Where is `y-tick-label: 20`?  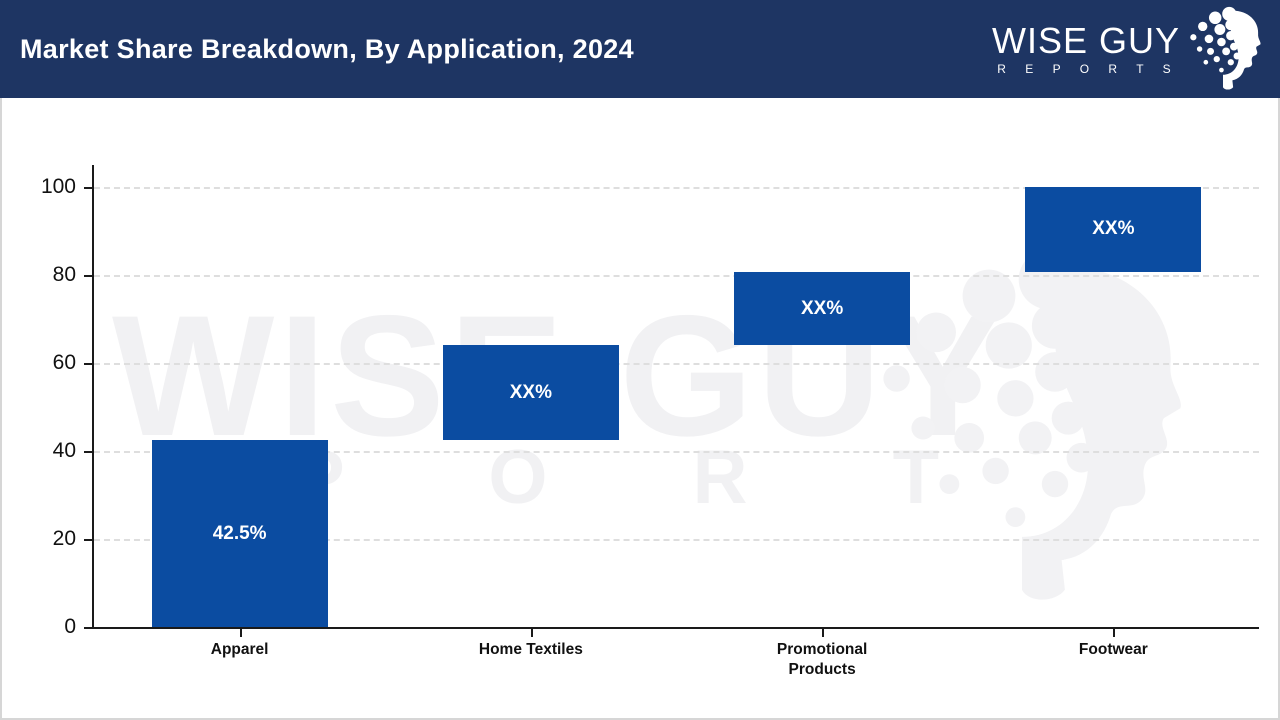 y-tick-label: 20 is located at coordinates (64, 538).